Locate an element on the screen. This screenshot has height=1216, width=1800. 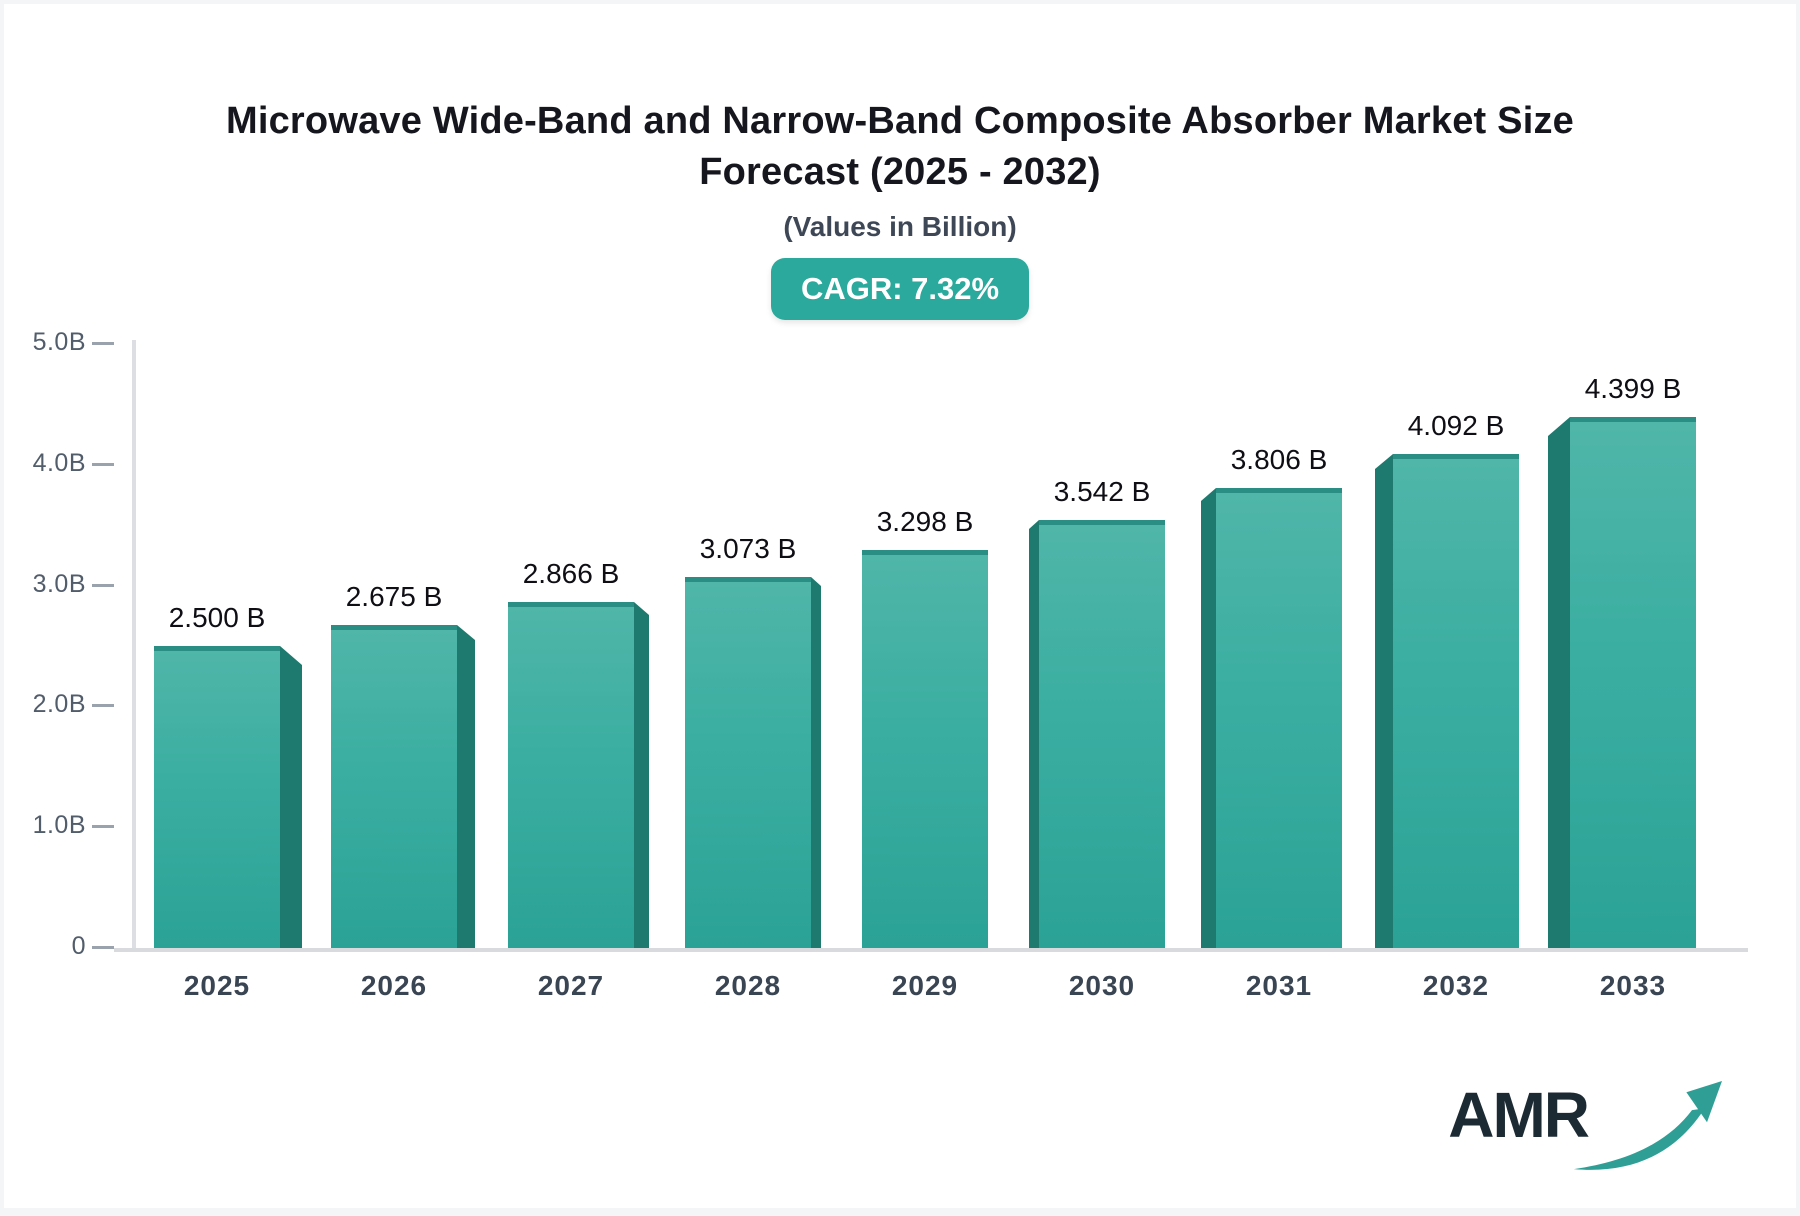
x-axis-tick-label: 2025 is located at coordinates (217, 985).